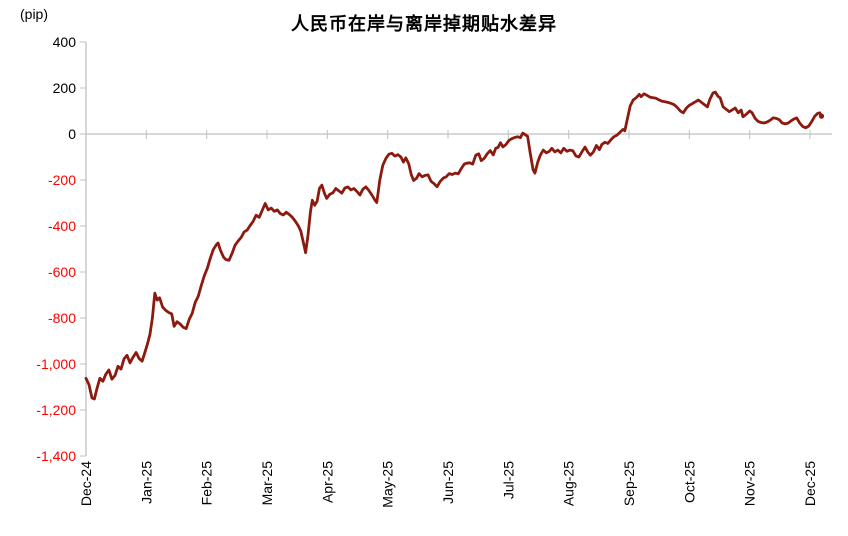 The image size is (848, 536). Describe the element at coordinates (62, 226) in the screenshot. I see `y-tick-label: -400` at that location.